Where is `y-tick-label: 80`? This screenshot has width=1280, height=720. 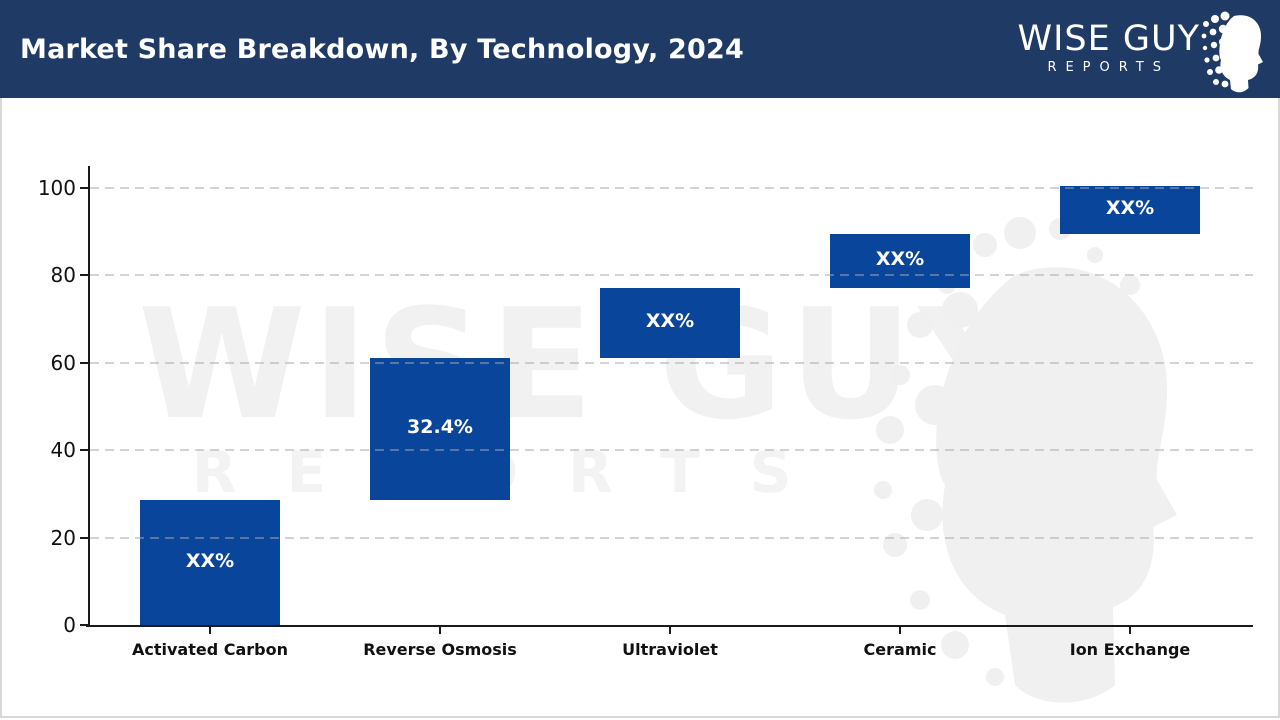
y-tick-label: 80 is located at coordinates (63, 275).